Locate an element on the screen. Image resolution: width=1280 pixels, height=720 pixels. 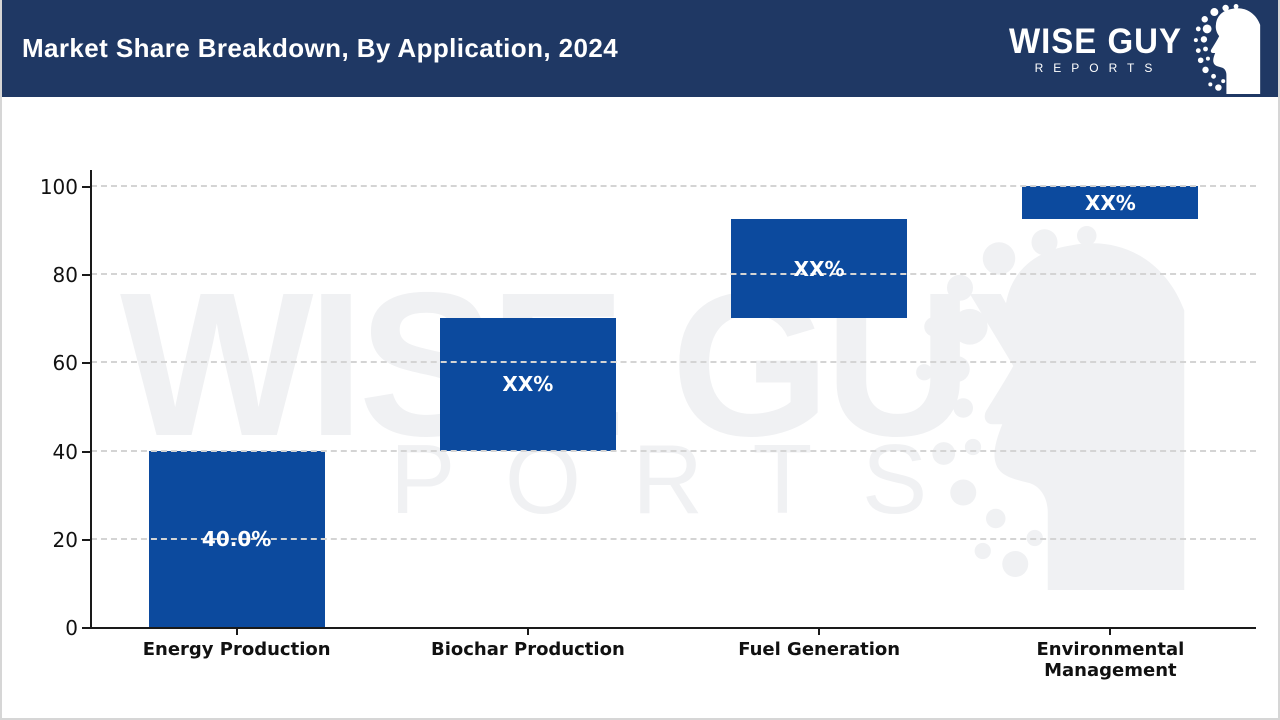
bar-fuel-generation is located at coordinates (819, 269).